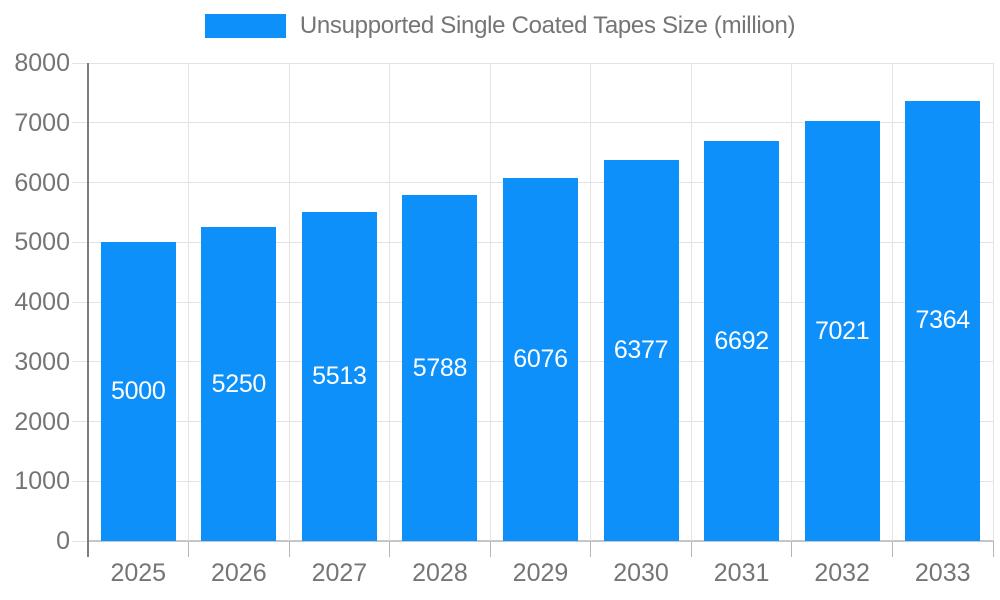 This screenshot has width=1000, height=600. I want to click on y-tick-label: 4000, so click(42, 302).